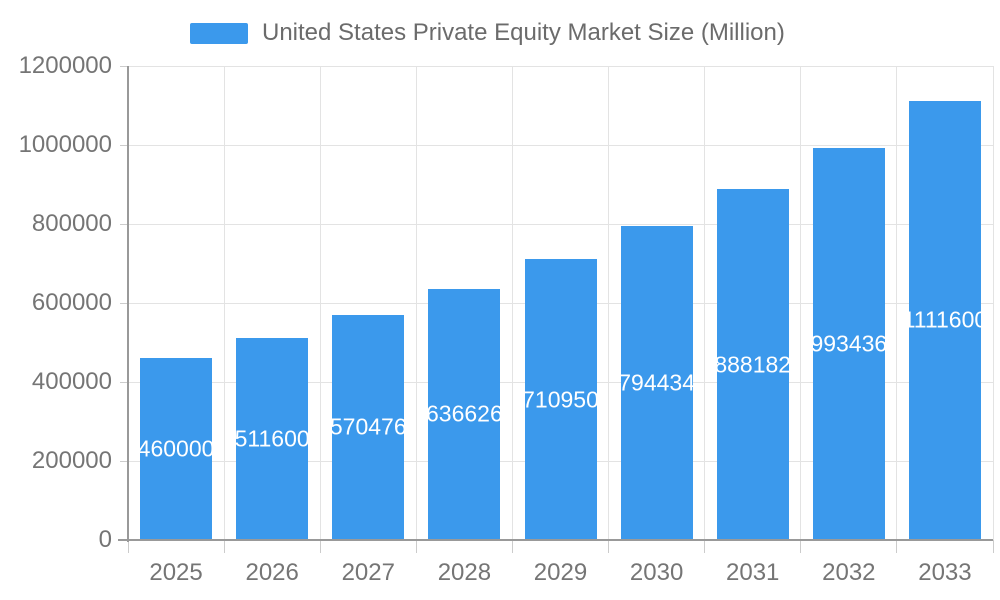  I want to click on legend-swatch, so click(219, 33).